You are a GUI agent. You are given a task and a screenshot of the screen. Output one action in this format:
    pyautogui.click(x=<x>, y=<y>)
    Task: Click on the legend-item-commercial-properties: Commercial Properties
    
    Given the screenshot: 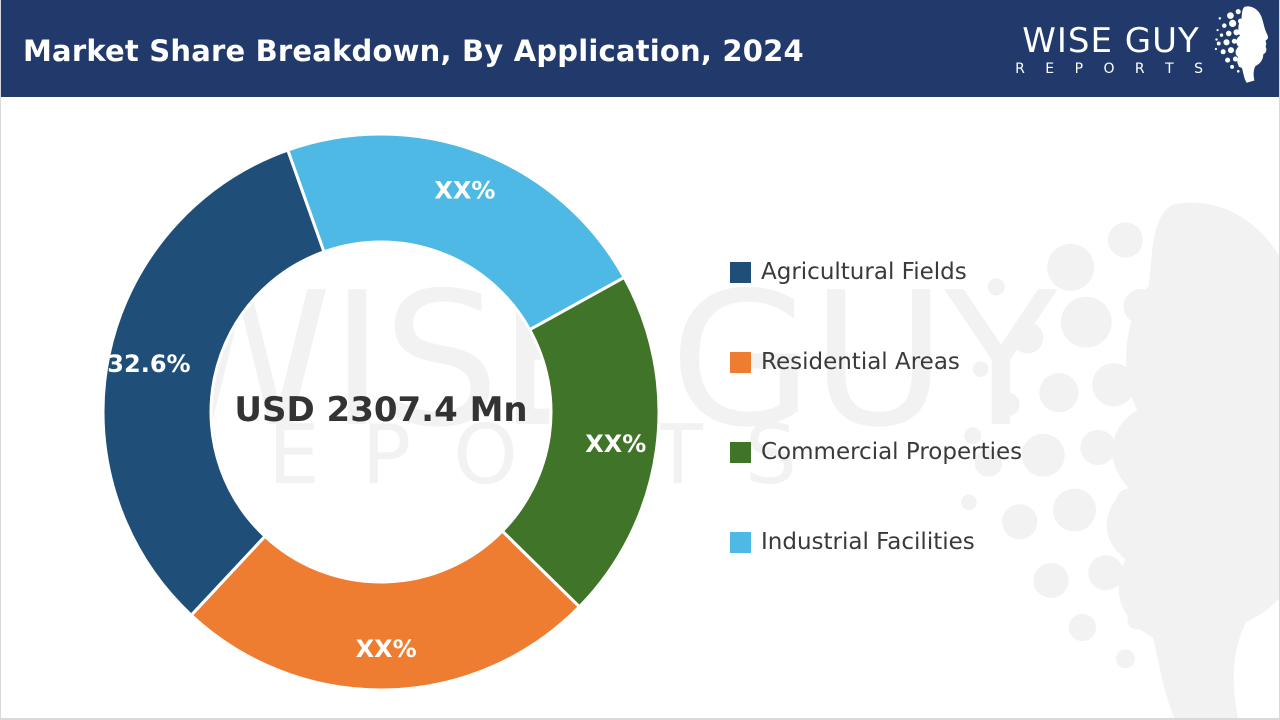 What is the action you would take?
    pyautogui.click(x=876, y=452)
    